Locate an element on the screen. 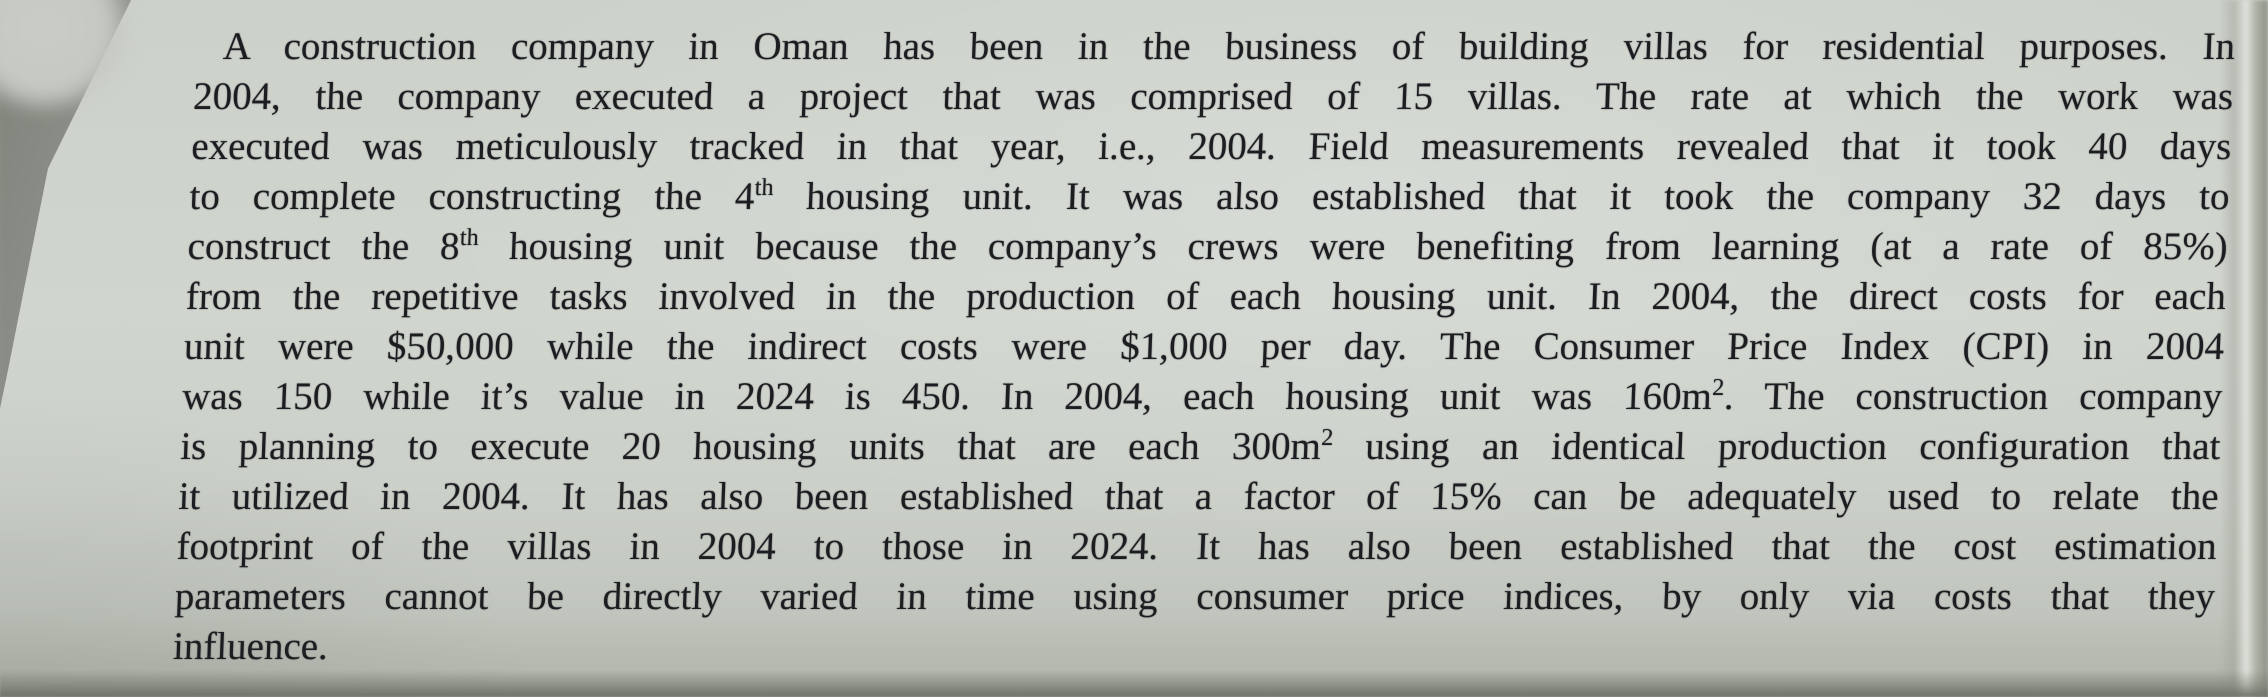  text-segment: construct the 8 is located at coordinates (323, 246).